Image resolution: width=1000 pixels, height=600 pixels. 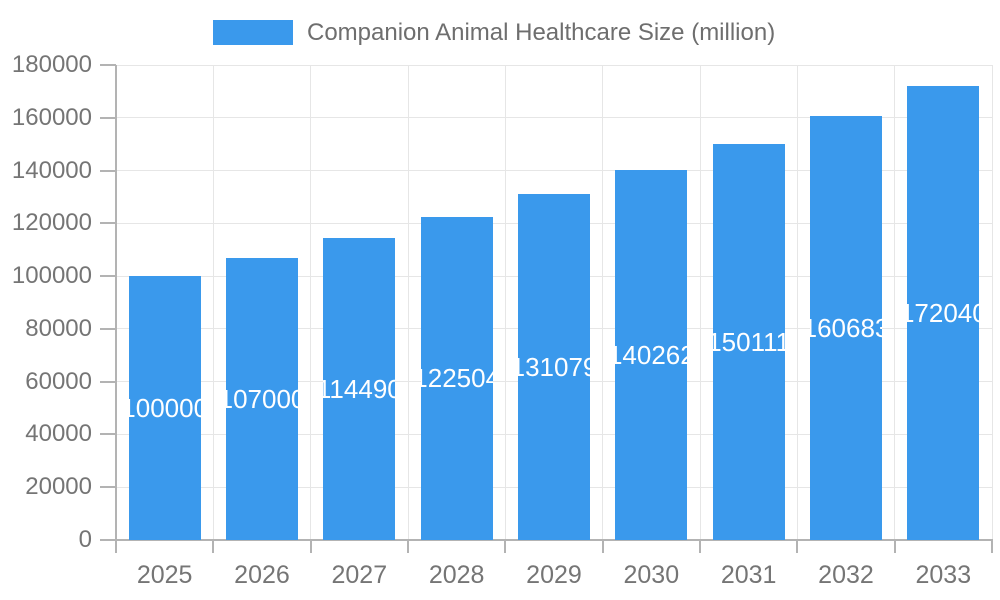 What do you see at coordinates (846, 575) in the screenshot?
I see `x-axis-label: 2032` at bounding box center [846, 575].